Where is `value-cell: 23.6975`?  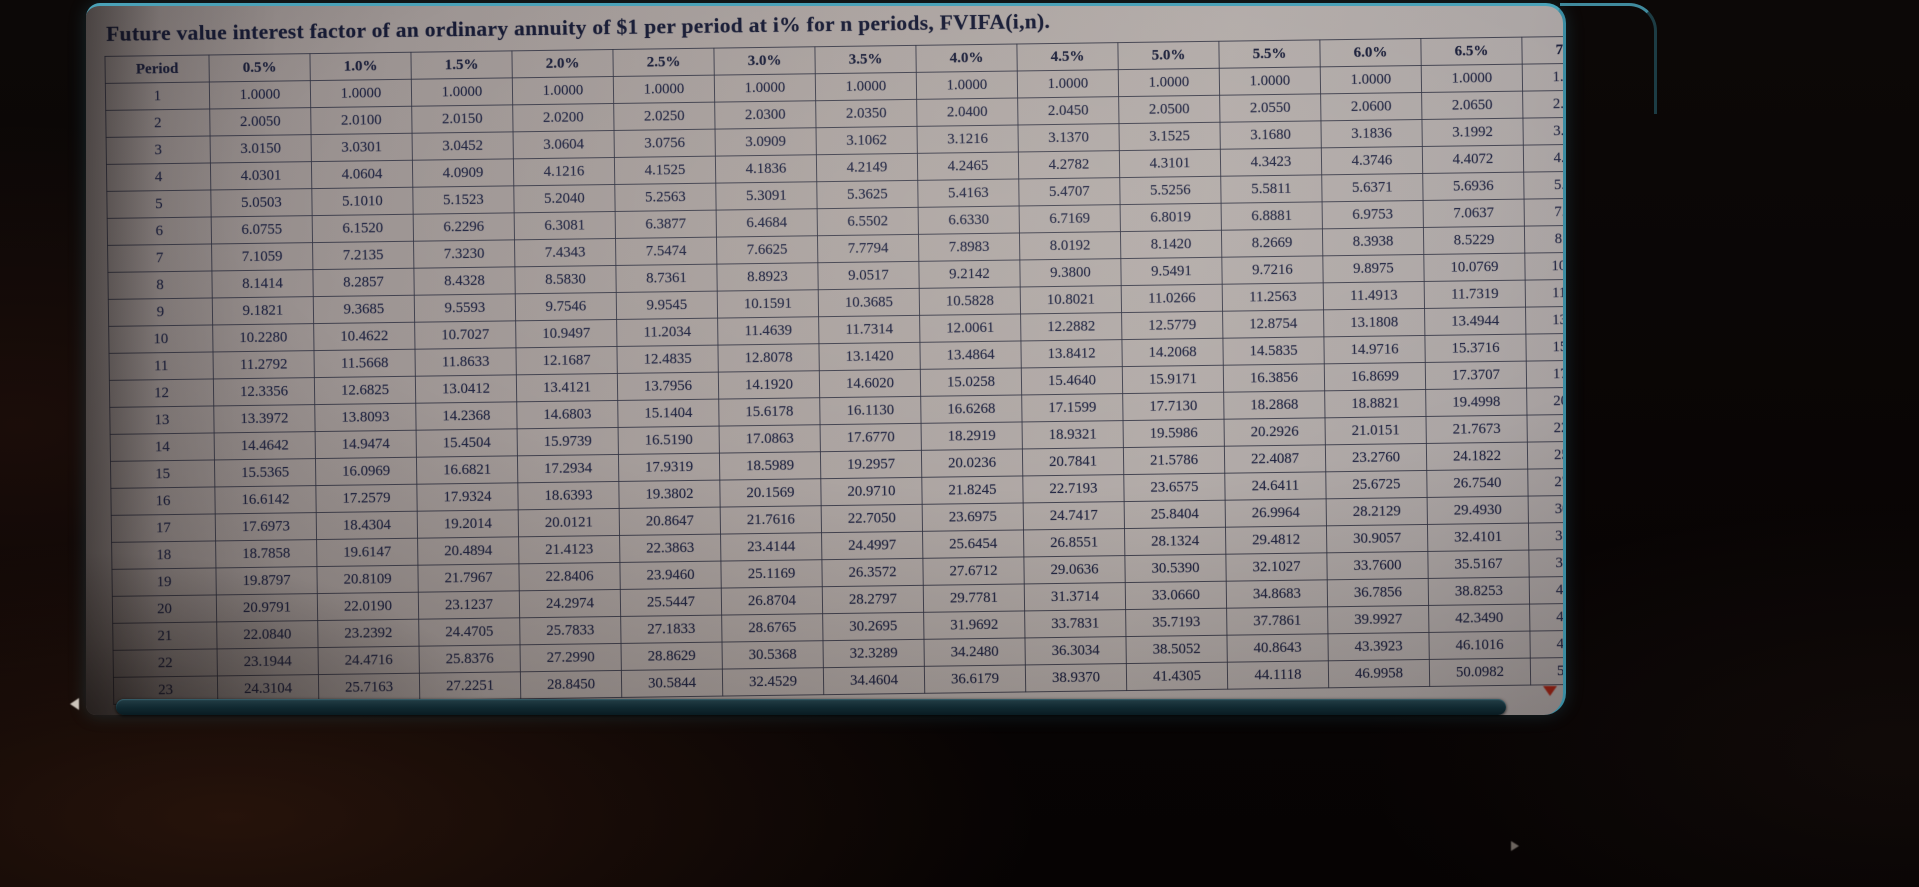
value-cell: 23.6975 is located at coordinates (973, 517).